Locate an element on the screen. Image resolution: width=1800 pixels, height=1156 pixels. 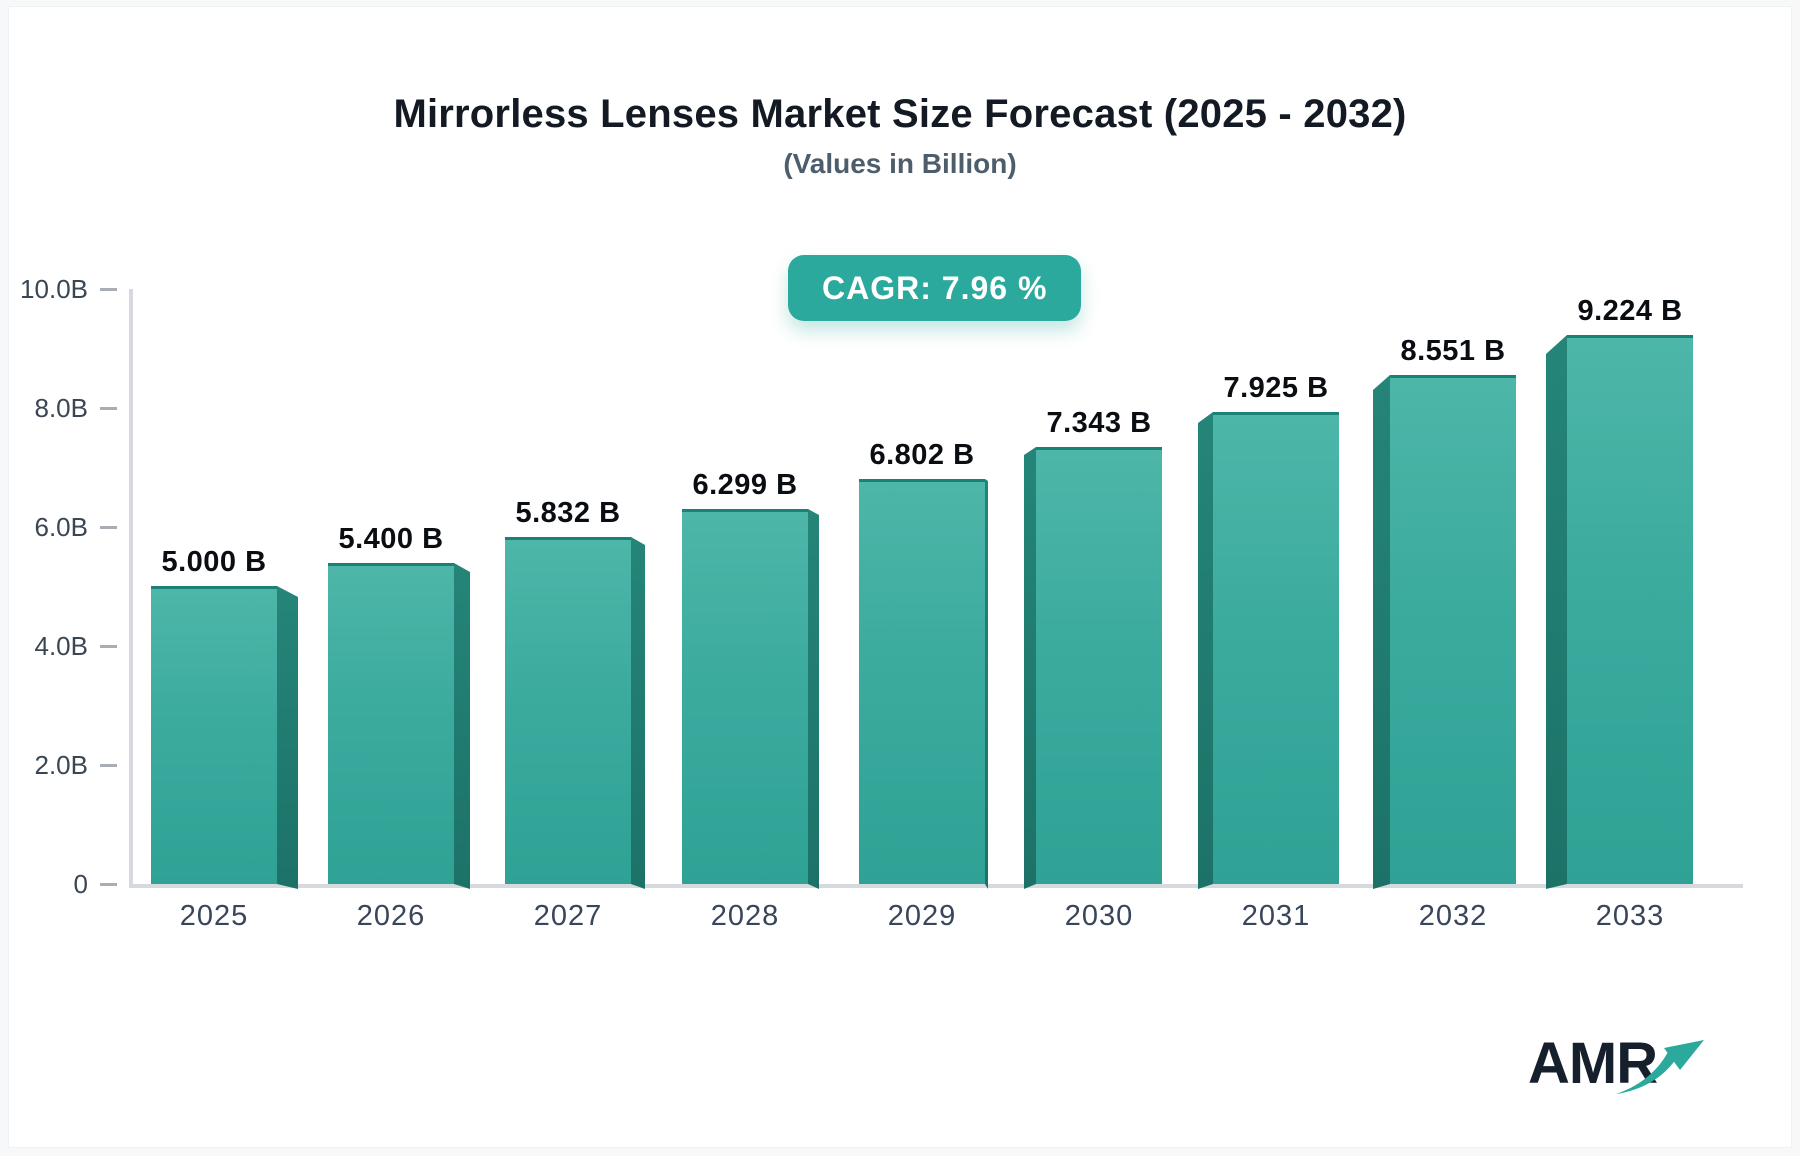
bar-side-face-2031 is located at coordinates (1205, 650).